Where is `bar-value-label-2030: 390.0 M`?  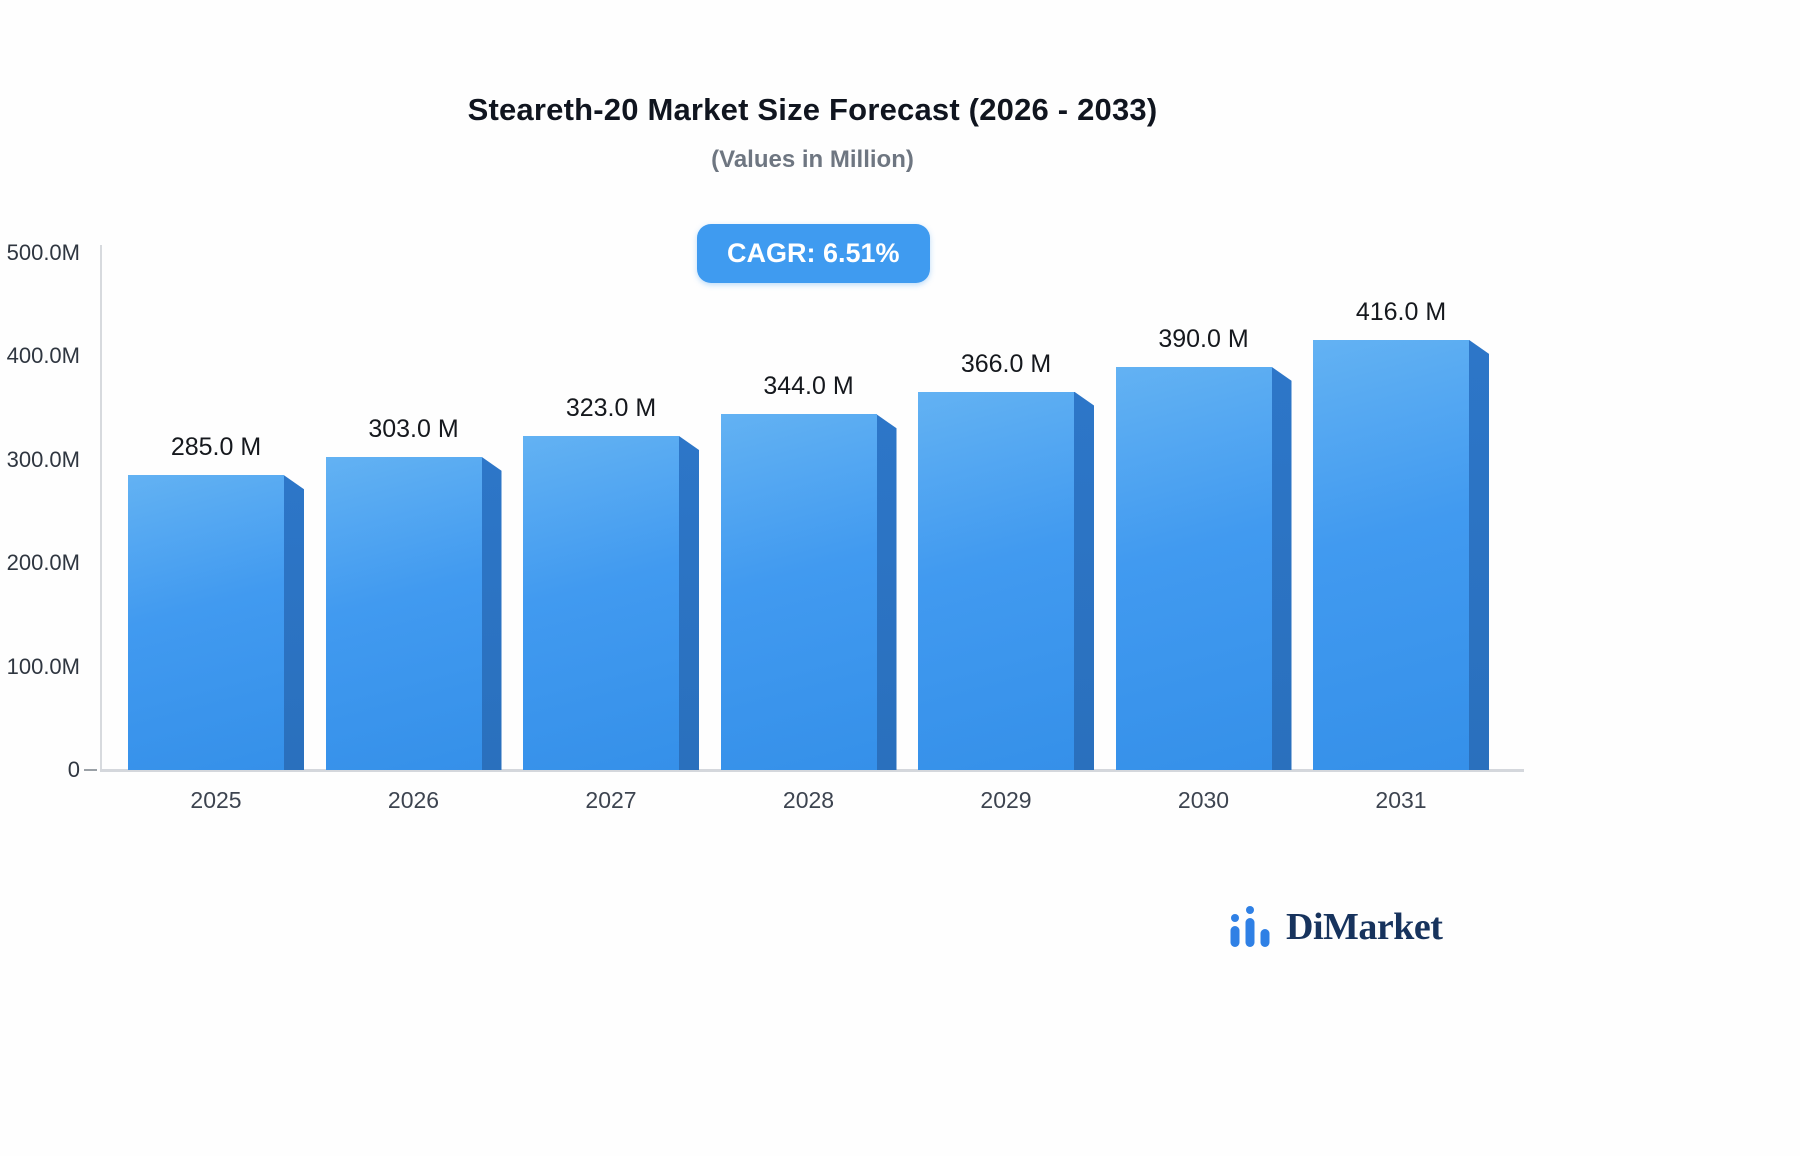
bar-value-label-2030: 390.0 M is located at coordinates (1203, 338).